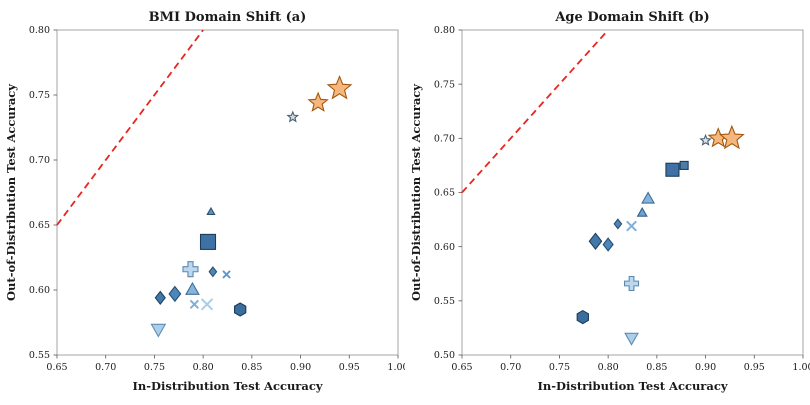 The width and height of the screenshot is (810, 405). I want to click on y-tick-label: 0.50, so click(444, 355).